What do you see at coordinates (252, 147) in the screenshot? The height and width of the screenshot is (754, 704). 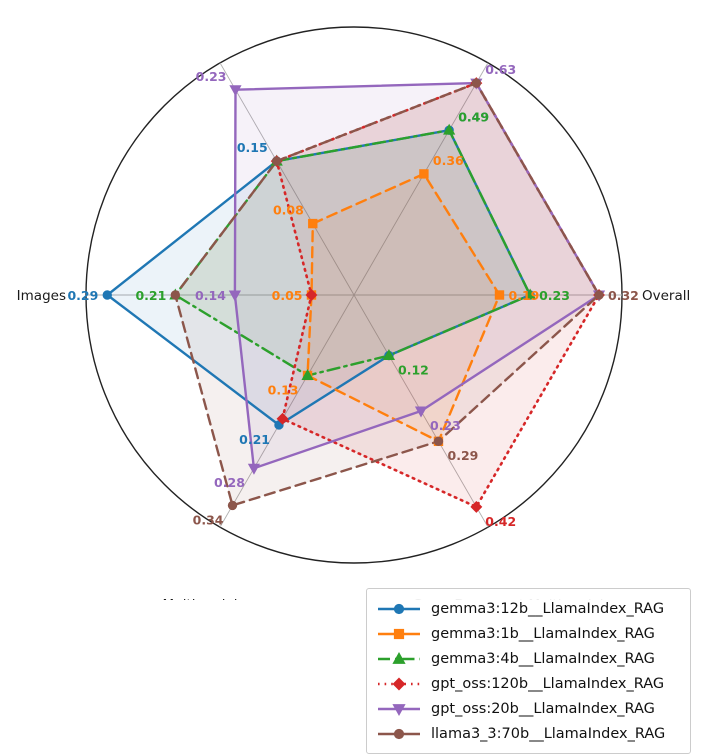 I see `radar-value-label-0-0: 0.15` at bounding box center [252, 147].